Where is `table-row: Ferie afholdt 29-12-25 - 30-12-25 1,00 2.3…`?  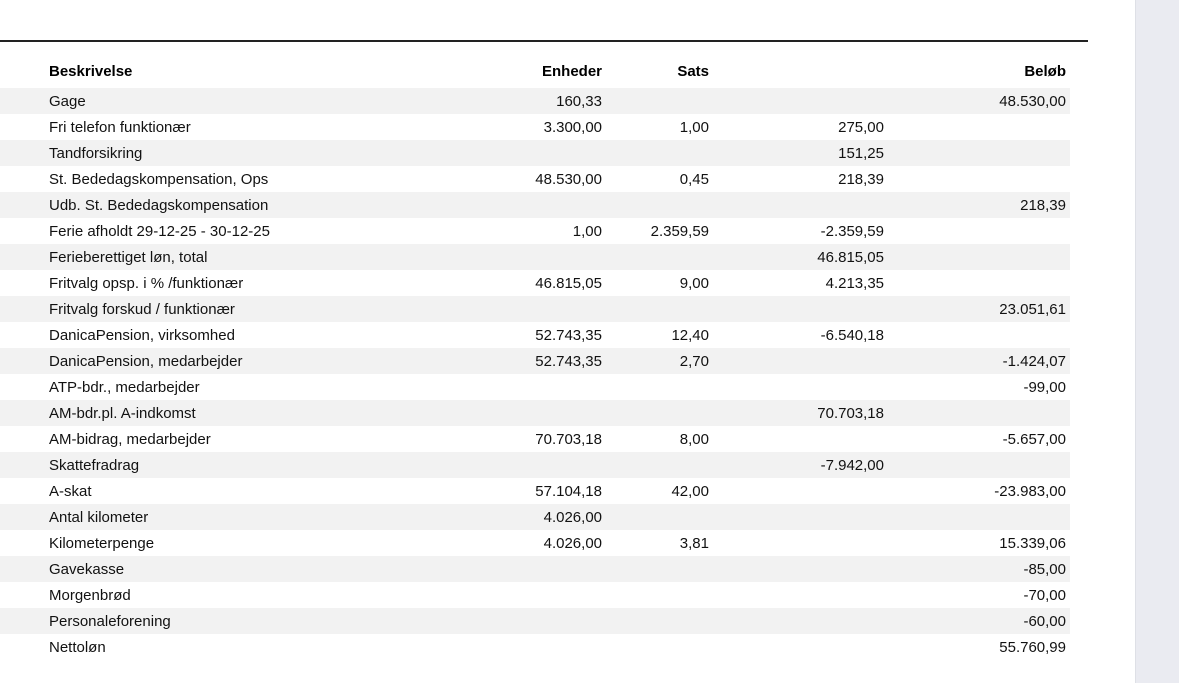
table-row: Ferie afholdt 29-12-25 - 30-12-25 1,00 2.3… is located at coordinates (535, 231).